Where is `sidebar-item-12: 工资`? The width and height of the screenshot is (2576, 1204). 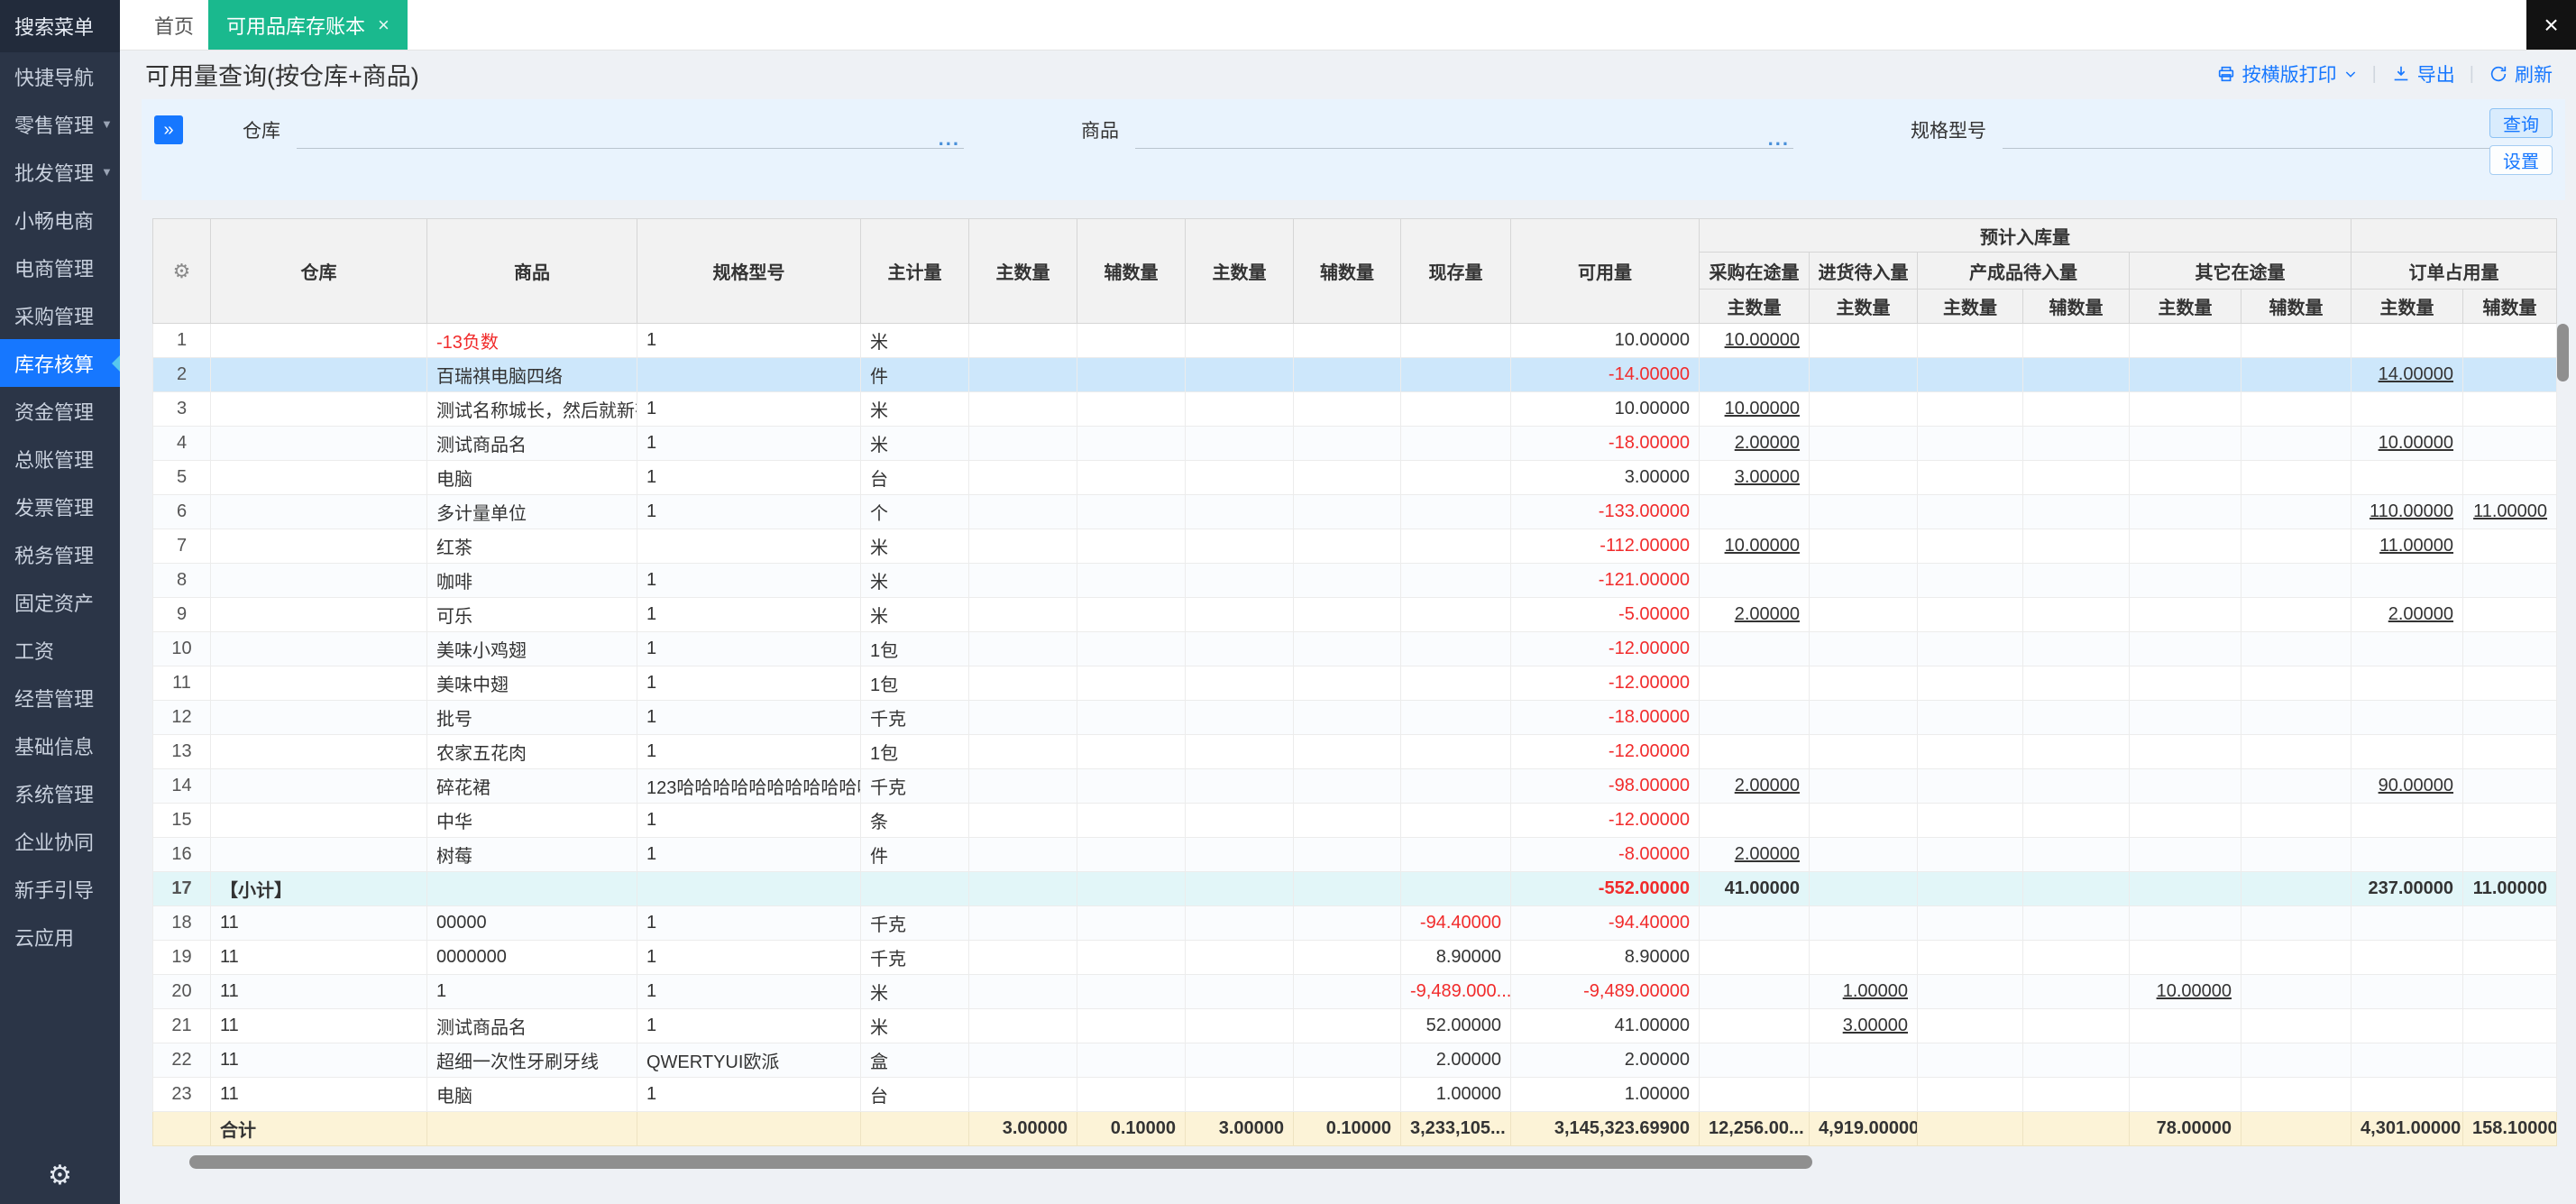 sidebar-item-12: 工资 is located at coordinates (60, 650).